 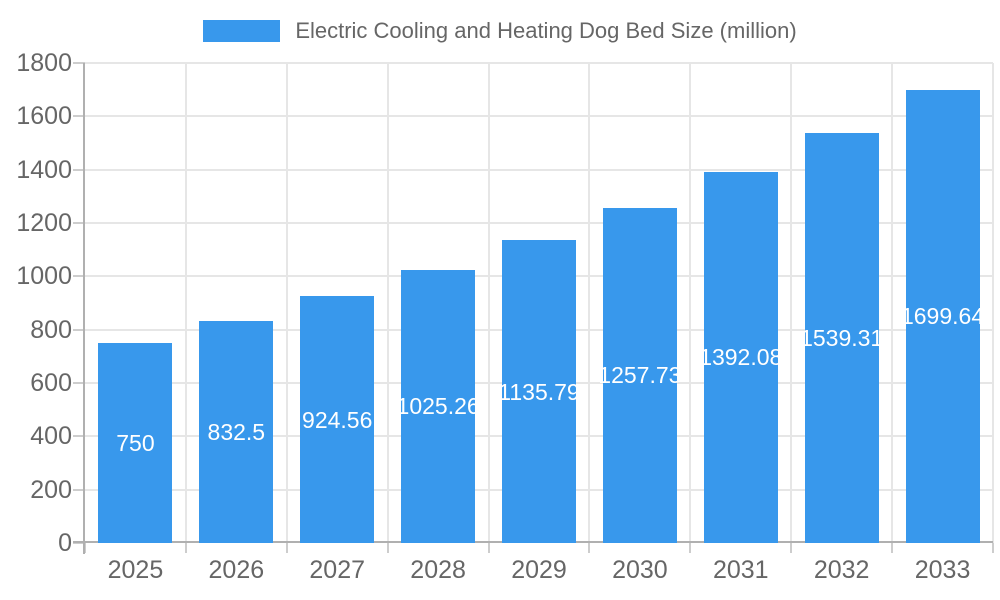 What do you see at coordinates (44, 223) in the screenshot?
I see `y-tick-label: 1200` at bounding box center [44, 223].